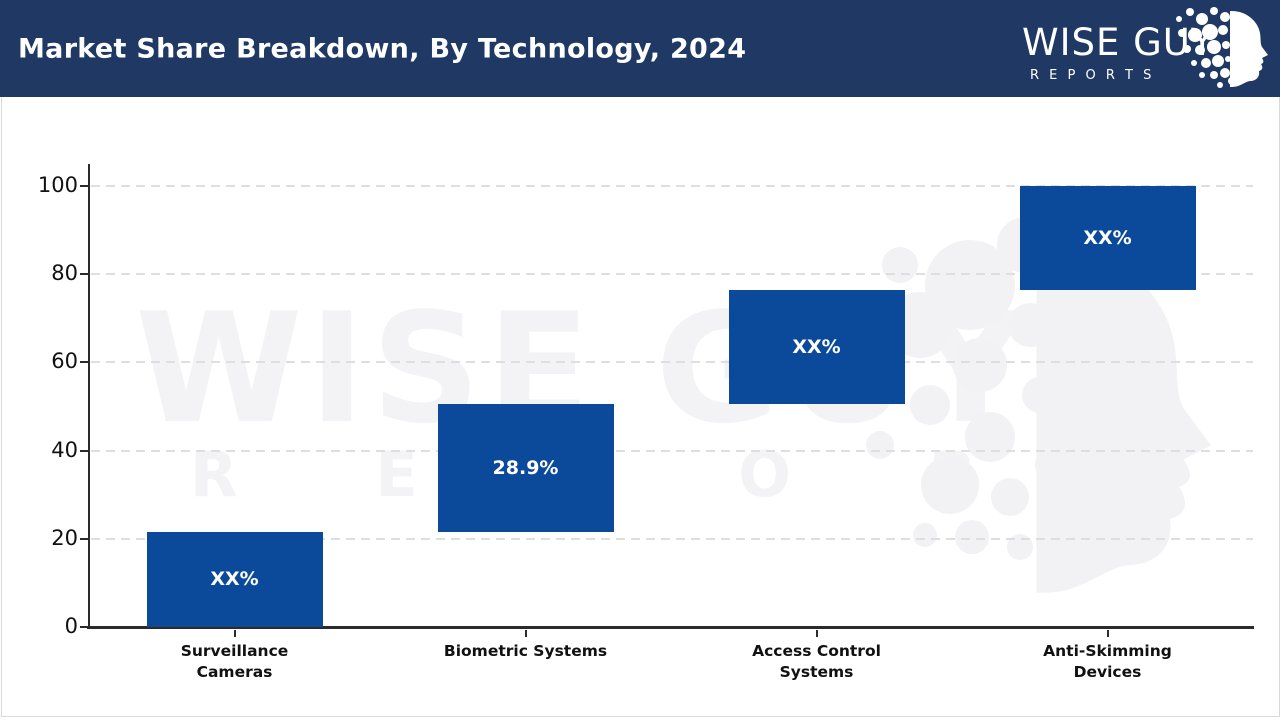 Image resolution: width=1280 pixels, height=720 pixels. Describe the element at coordinates (672, 362) in the screenshot. I see `gridline-y60` at that location.